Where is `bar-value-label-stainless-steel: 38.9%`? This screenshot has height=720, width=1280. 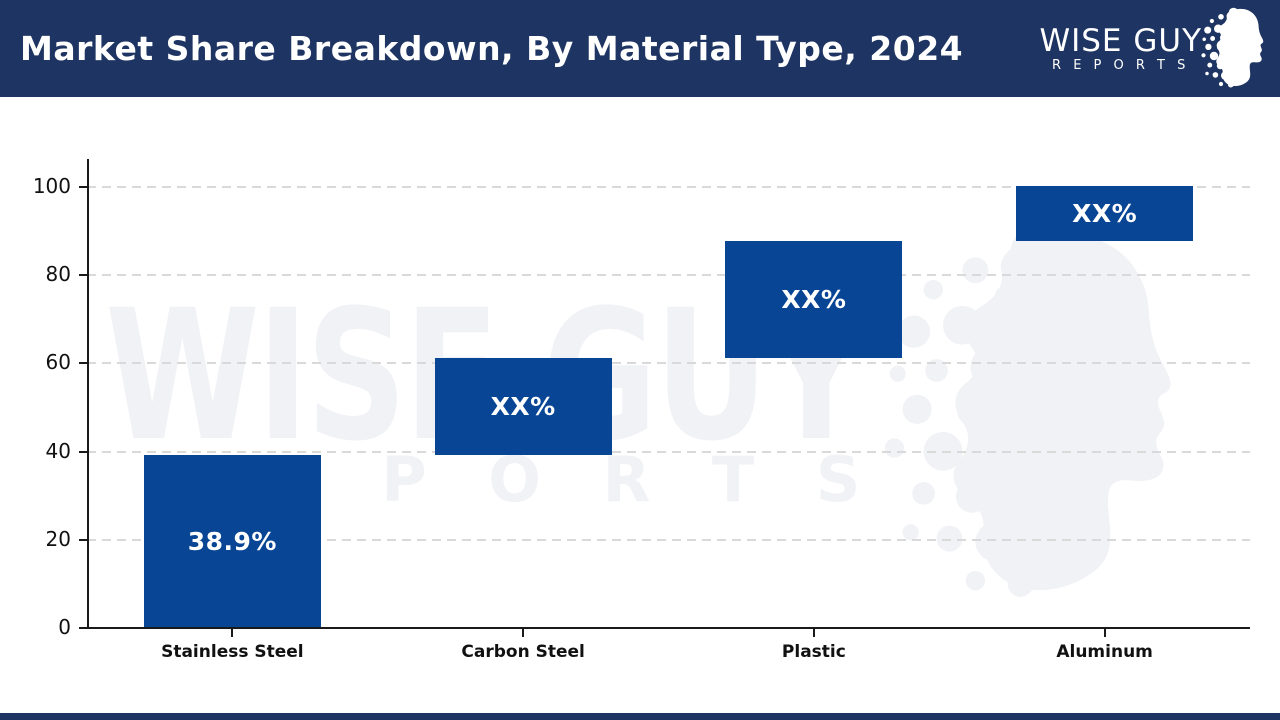 bar-value-label-stainless-steel: 38.9% is located at coordinates (232, 541).